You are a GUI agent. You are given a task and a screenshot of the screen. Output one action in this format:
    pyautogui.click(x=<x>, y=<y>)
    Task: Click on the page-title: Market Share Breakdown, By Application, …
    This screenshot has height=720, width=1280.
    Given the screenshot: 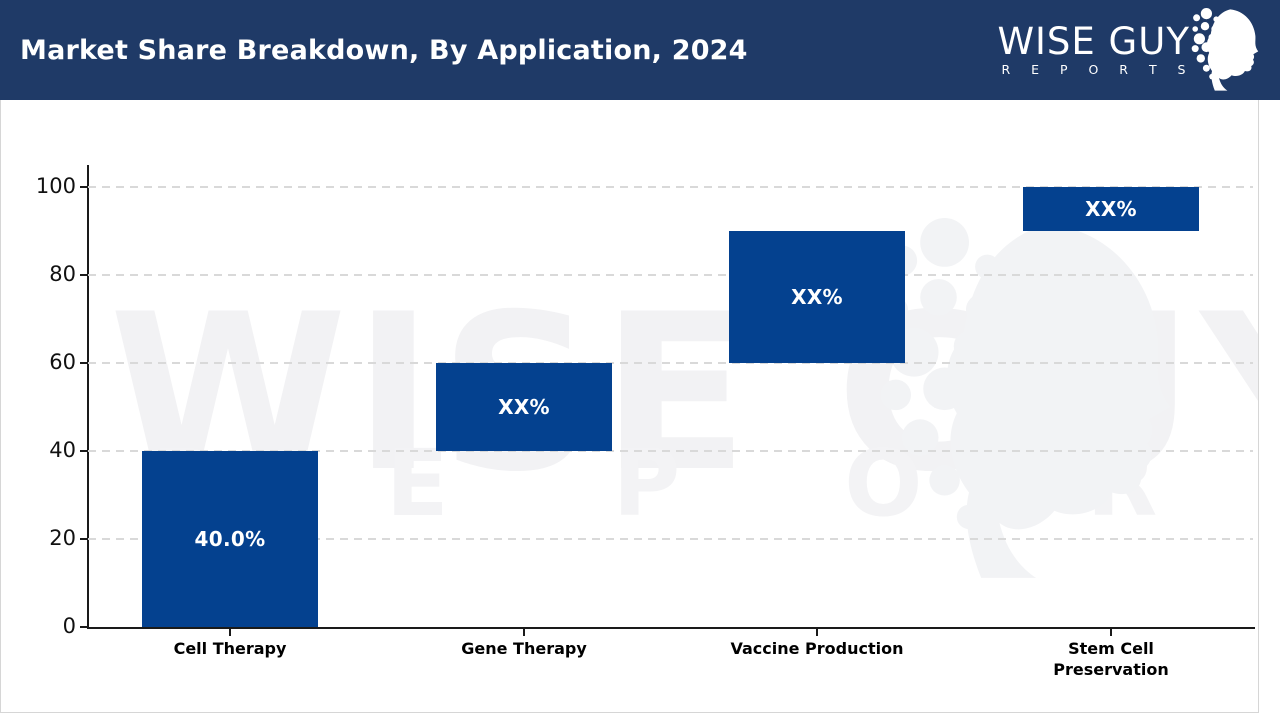 What is the action you would take?
    pyautogui.click(x=384, y=50)
    